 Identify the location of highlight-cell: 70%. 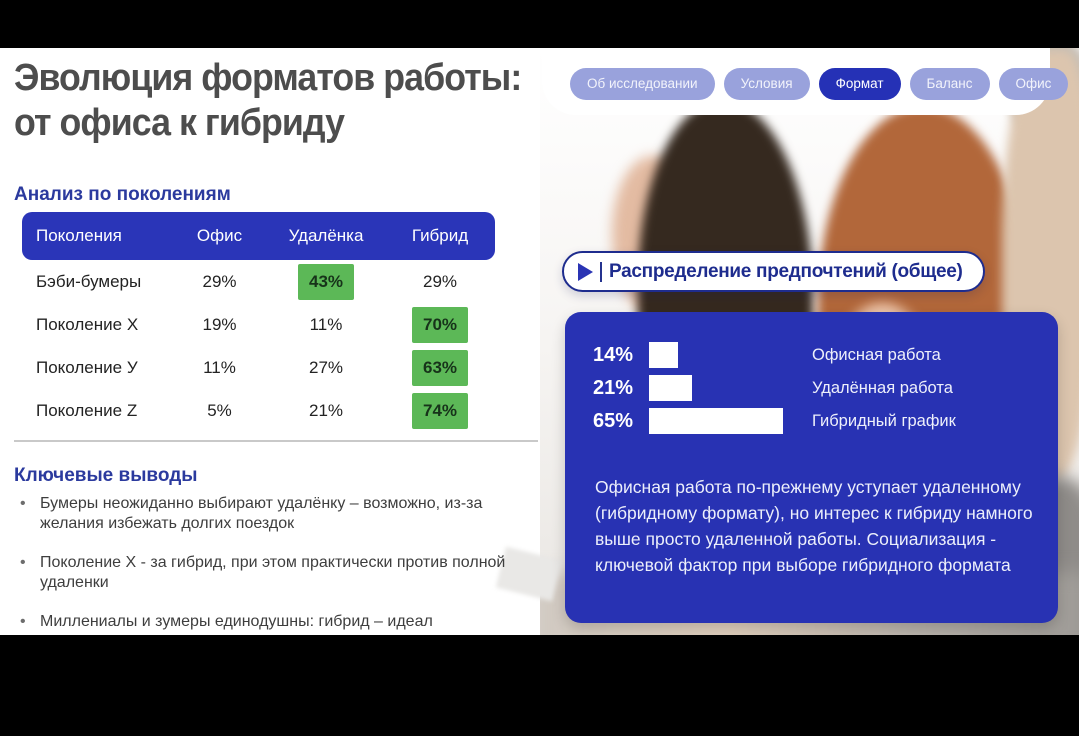
(440, 324).